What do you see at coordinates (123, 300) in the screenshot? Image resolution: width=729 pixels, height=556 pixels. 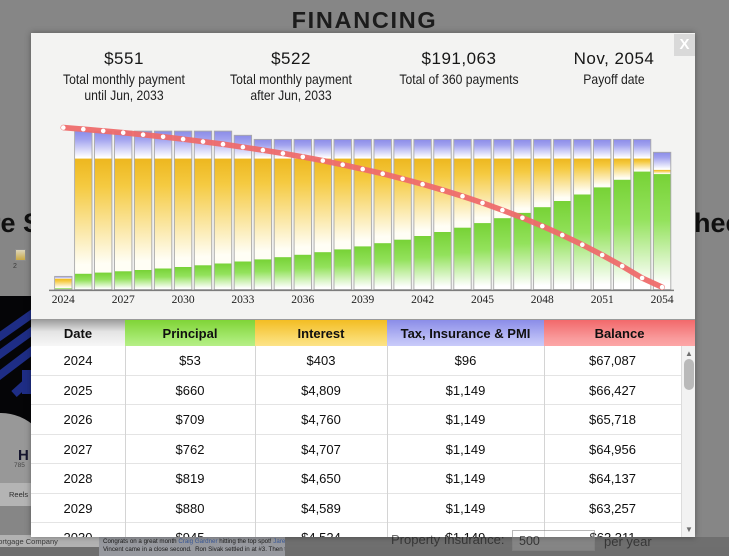 I see `svg-text: 2027` at bounding box center [123, 300].